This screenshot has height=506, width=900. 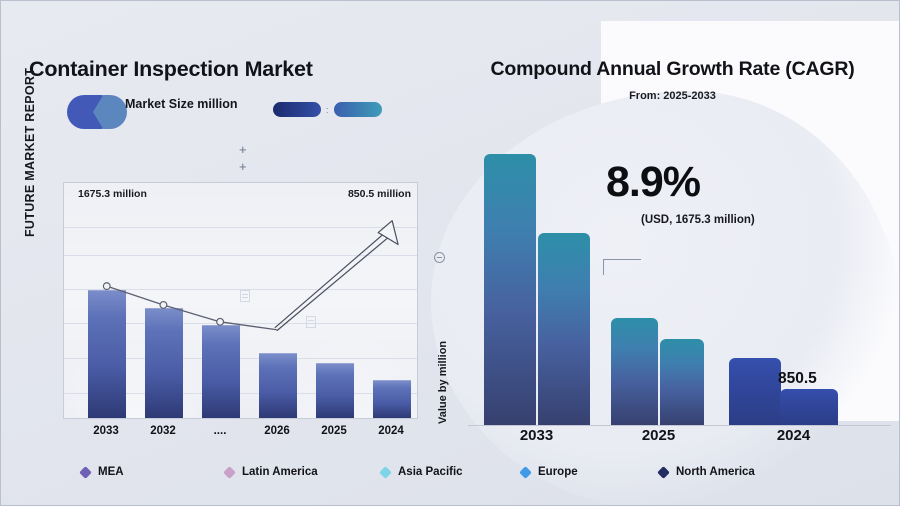 I want to click on rbar-2024-secondary, so click(x=809, y=407).